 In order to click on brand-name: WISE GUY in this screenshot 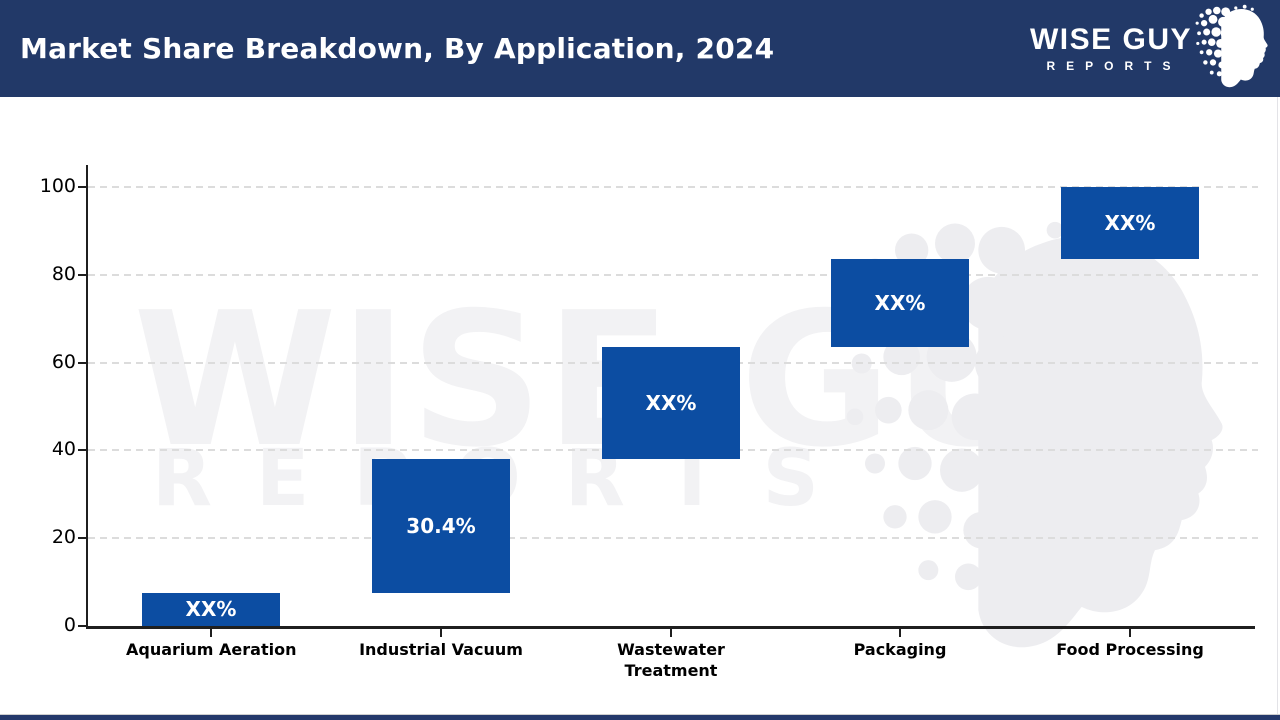, I will do `click(1110, 39)`.